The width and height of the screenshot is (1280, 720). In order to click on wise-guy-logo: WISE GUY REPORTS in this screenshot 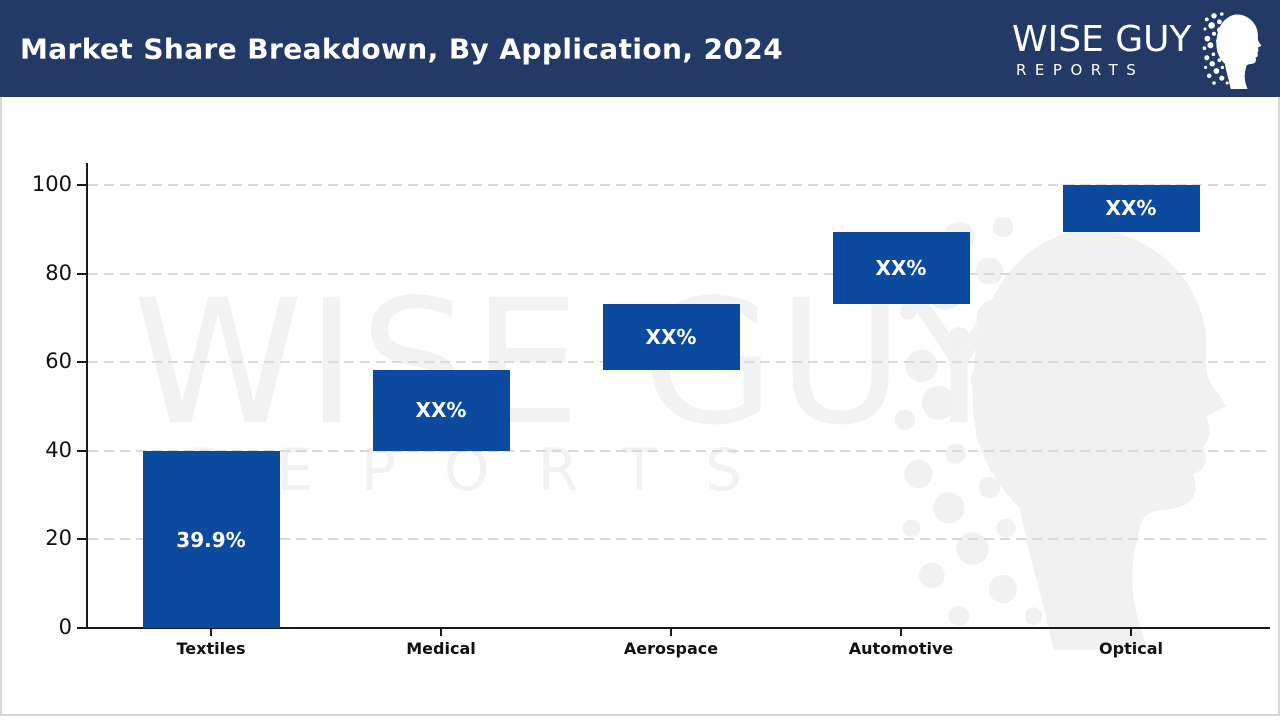, I will do `click(1137, 50)`.